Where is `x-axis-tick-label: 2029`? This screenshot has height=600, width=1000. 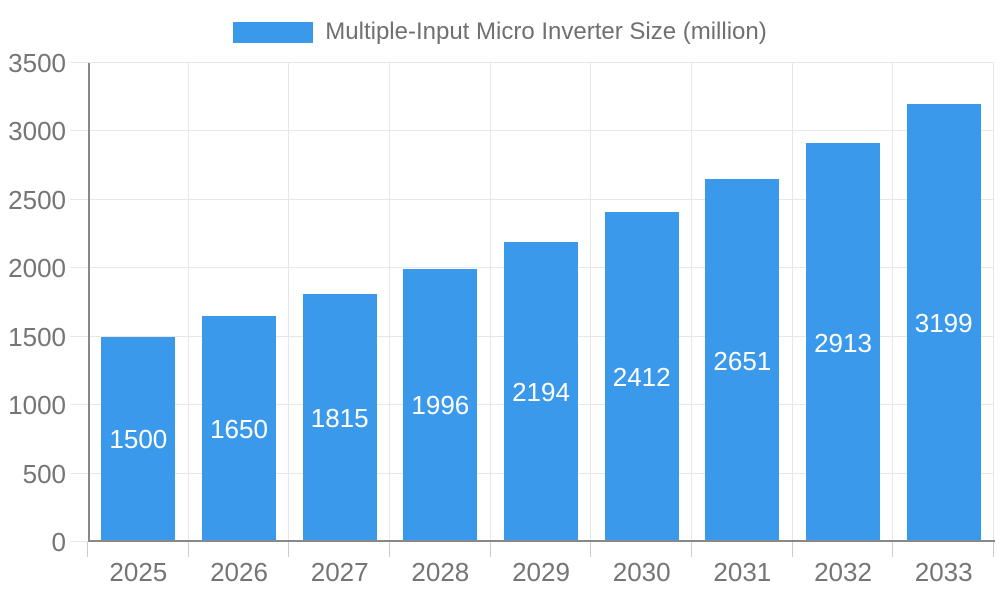 x-axis-tick-label: 2029 is located at coordinates (541, 572).